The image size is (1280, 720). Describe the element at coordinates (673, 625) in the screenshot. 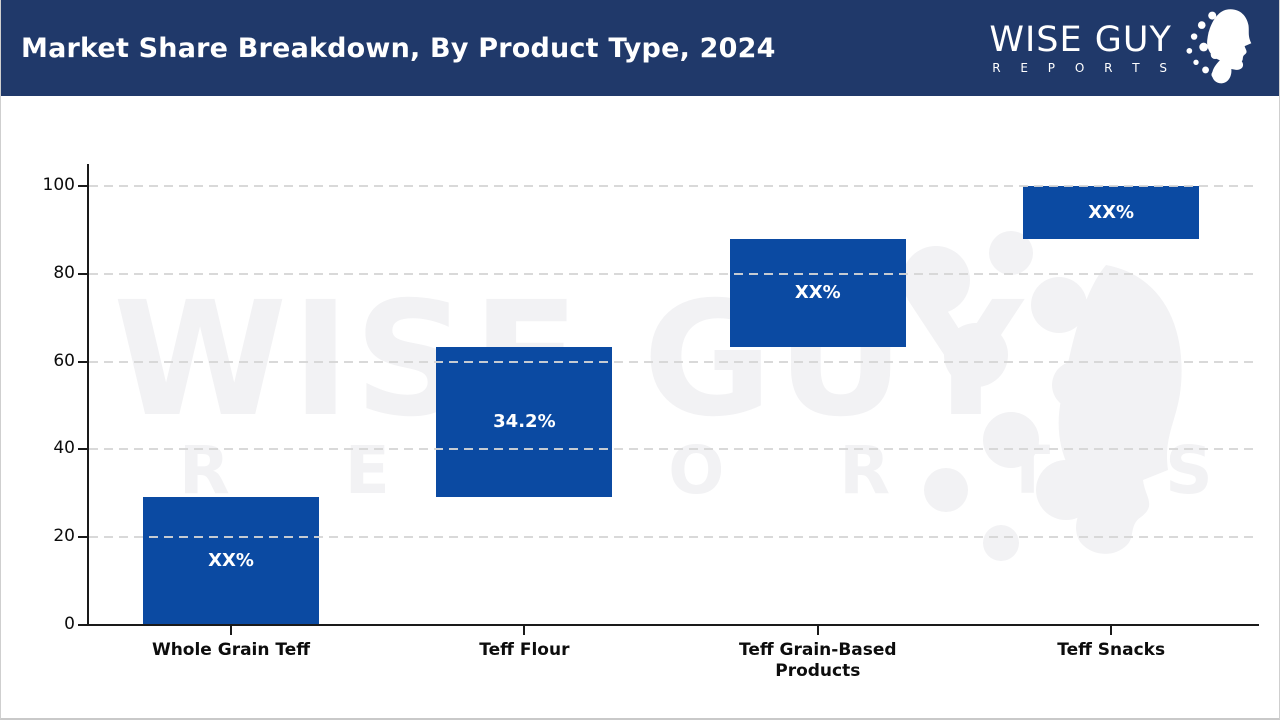

I see `x-axis-spine` at that location.